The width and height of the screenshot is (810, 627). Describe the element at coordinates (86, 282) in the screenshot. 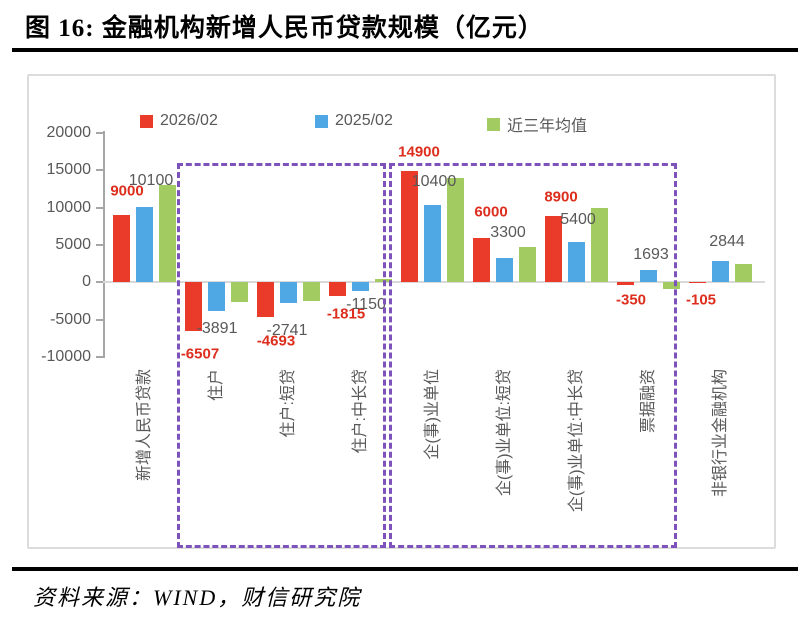

I see `y-tick-label: 0` at that location.